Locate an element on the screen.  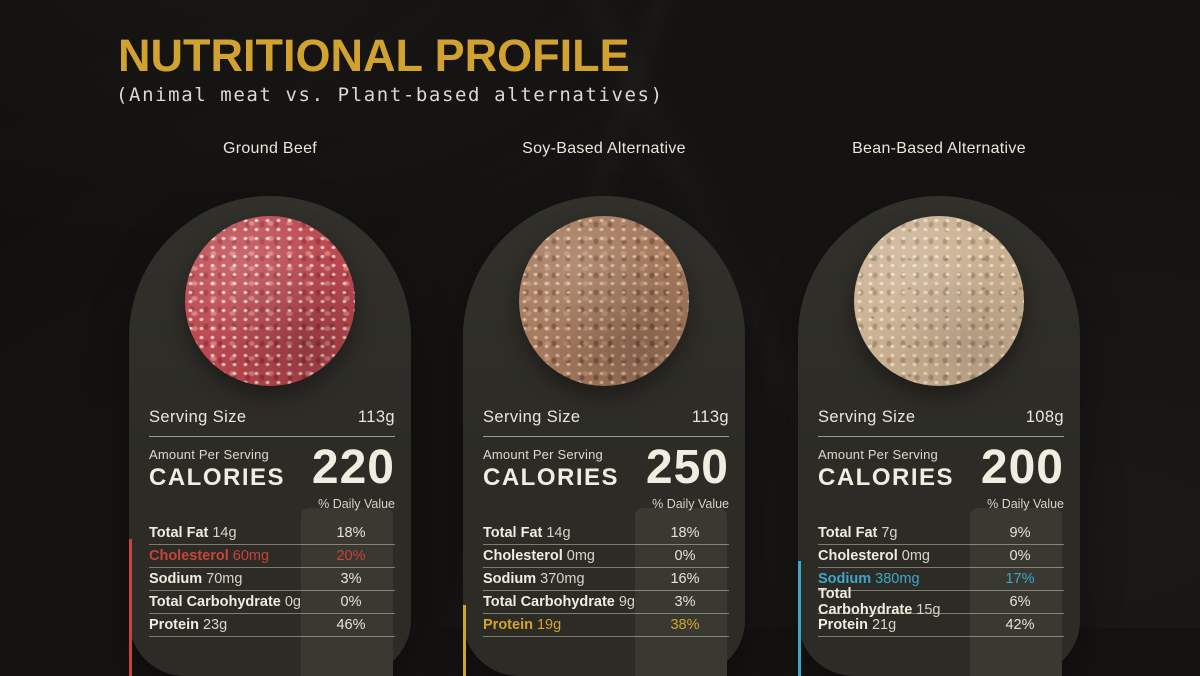
daily-value-cell: 20% is located at coordinates (351, 556).